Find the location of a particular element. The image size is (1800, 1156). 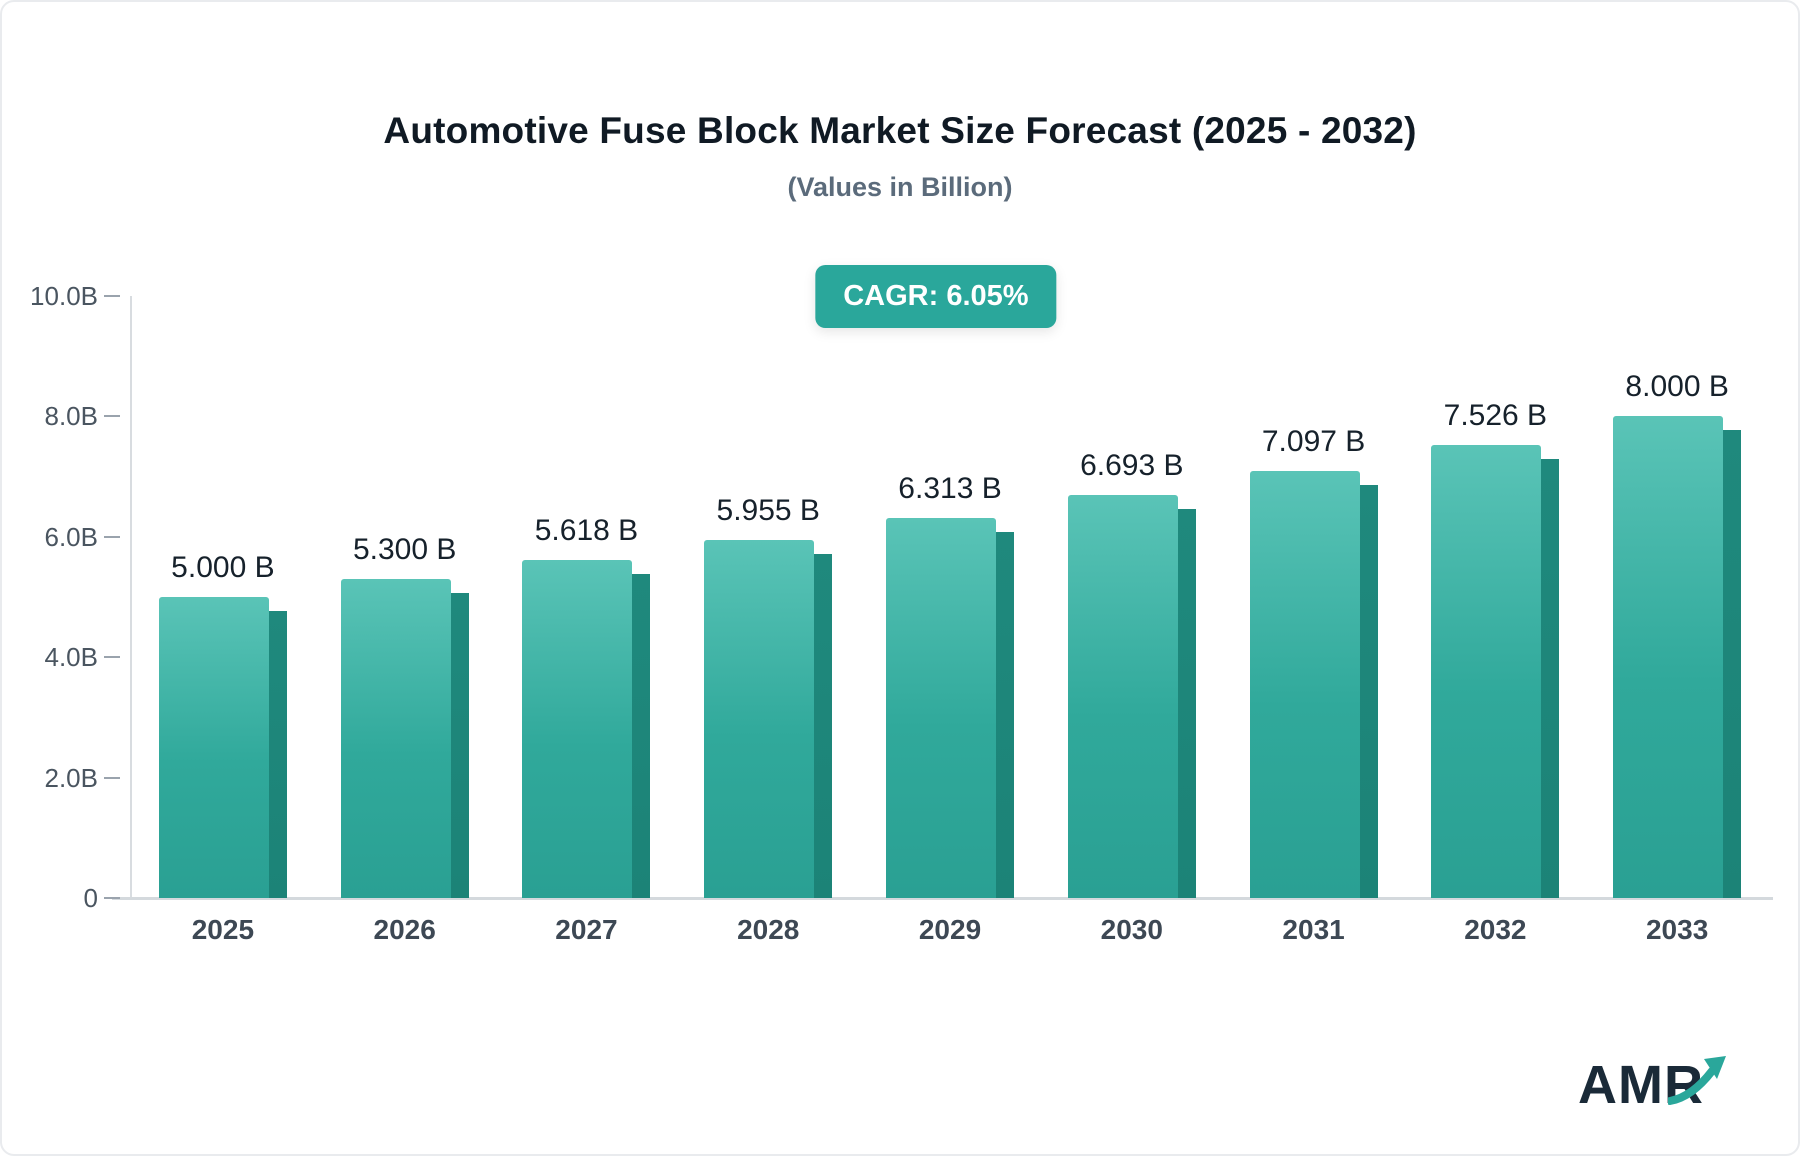

bar-value-label: 5.000 B is located at coordinates (223, 567).